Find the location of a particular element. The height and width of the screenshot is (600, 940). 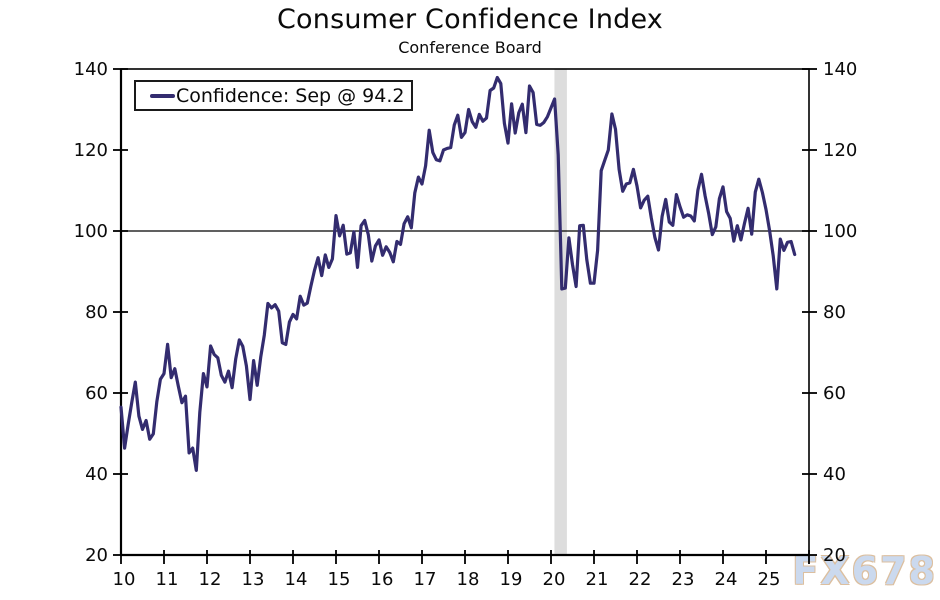

x-axis-label: 25 is located at coordinates (769, 579).